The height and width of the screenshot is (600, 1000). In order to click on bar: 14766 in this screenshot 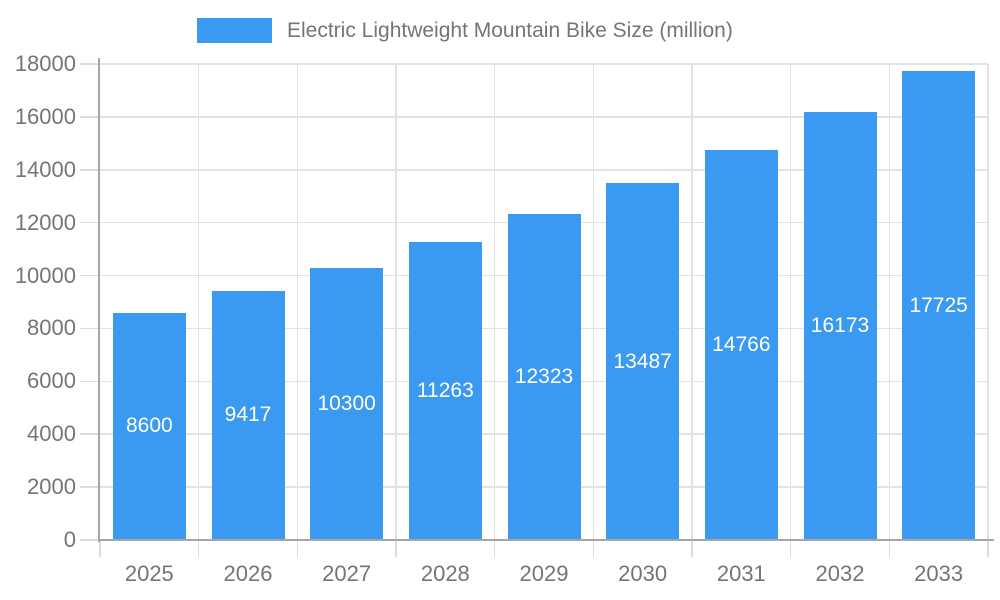, I will do `click(741, 344)`.